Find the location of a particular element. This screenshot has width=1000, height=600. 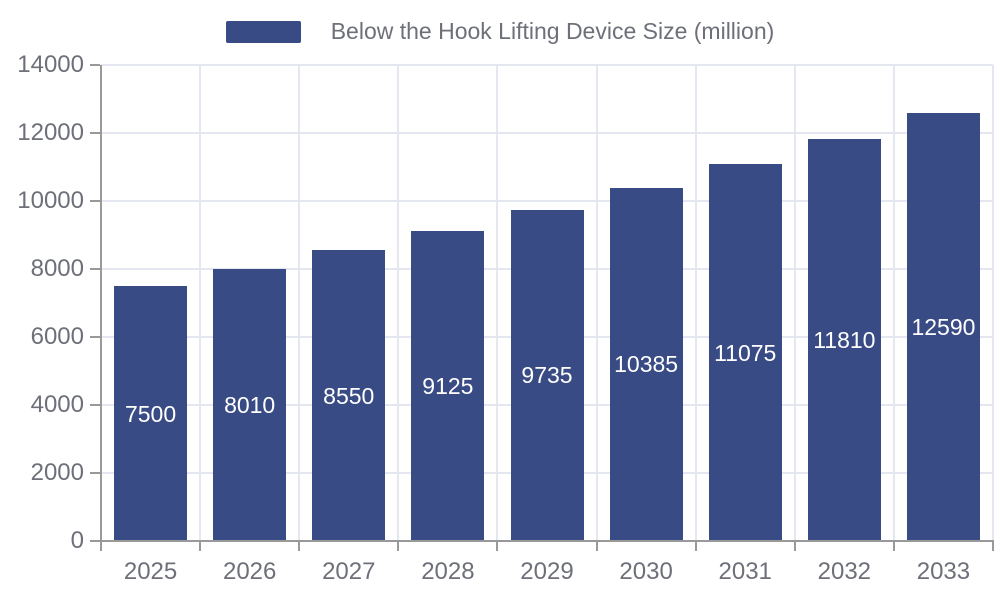

bar-value-label: 10385 is located at coordinates (646, 364).